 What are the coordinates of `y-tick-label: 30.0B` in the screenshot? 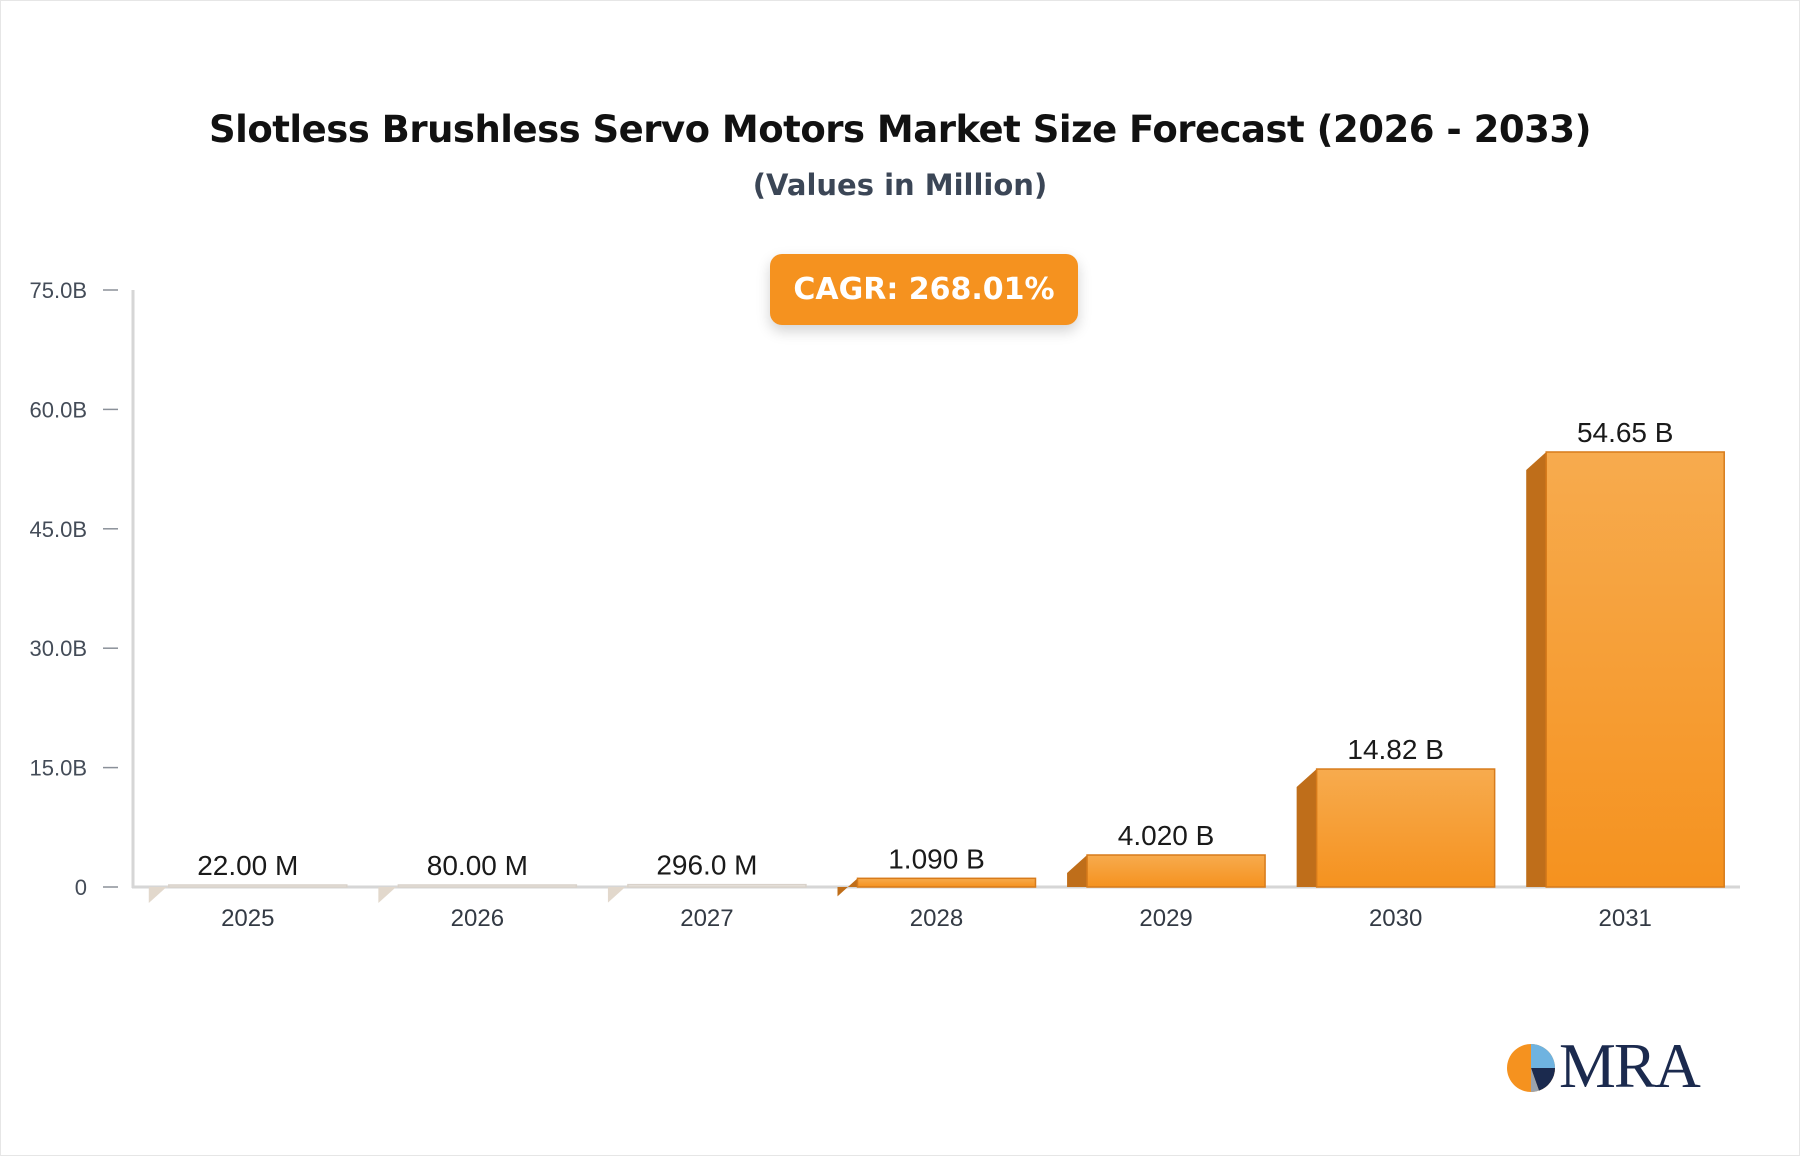 It's located at (59, 648).